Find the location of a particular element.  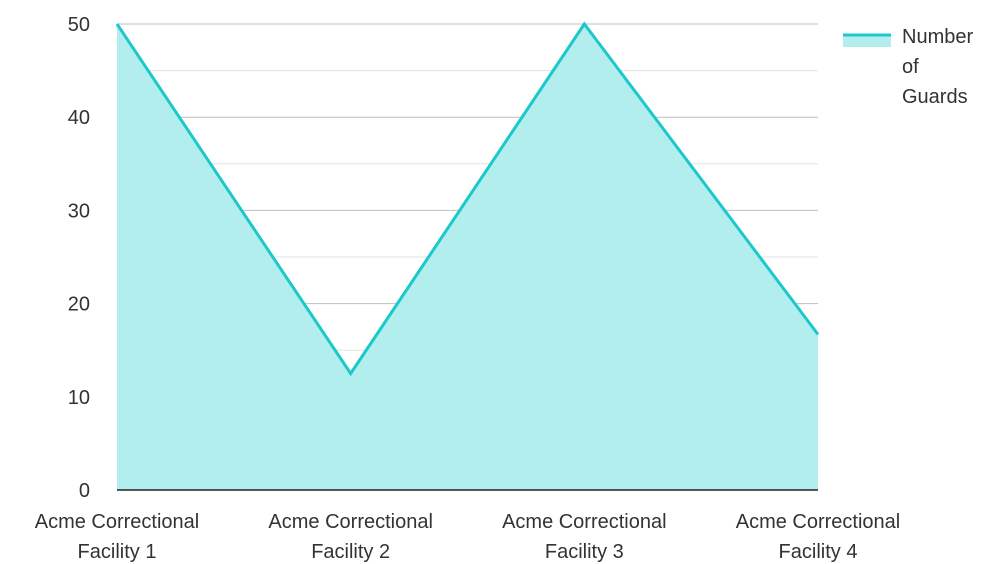

x-category-label: Acme Correctional Facility 1 is located at coordinates (117, 537).